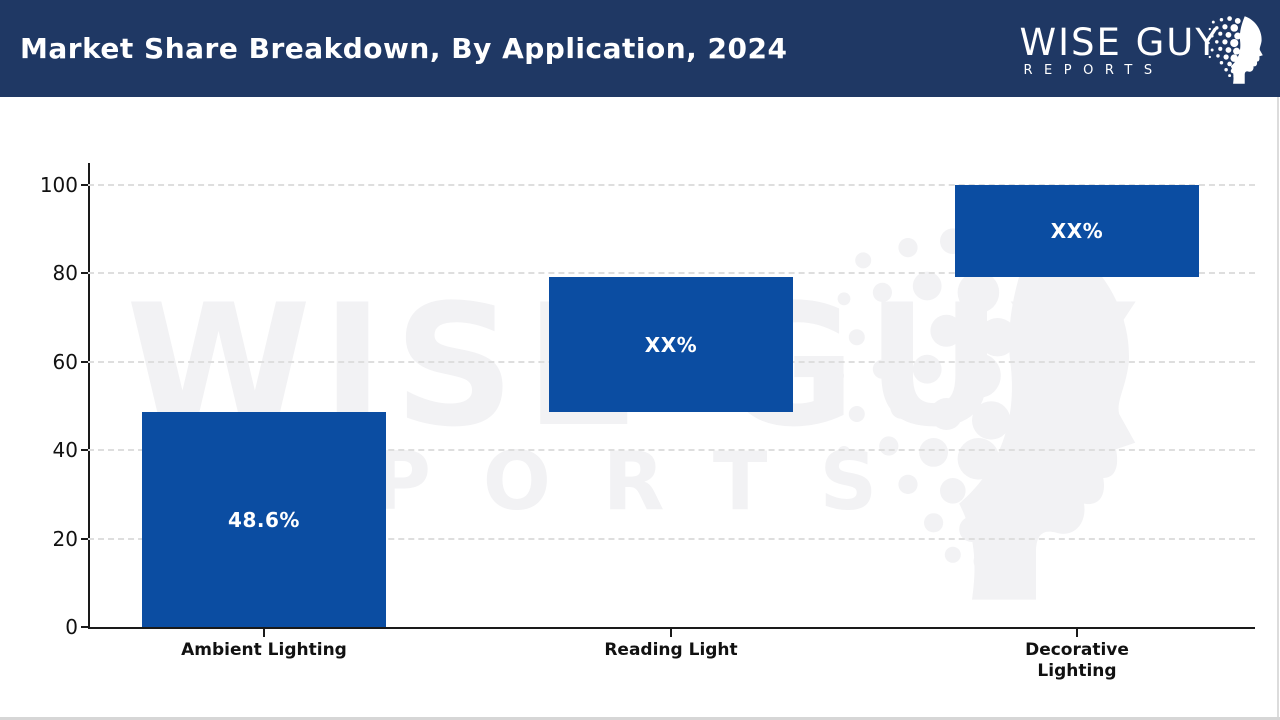 The image size is (1280, 720). Describe the element at coordinates (1235, 50) in the screenshot. I see `logo-head-icon` at that location.